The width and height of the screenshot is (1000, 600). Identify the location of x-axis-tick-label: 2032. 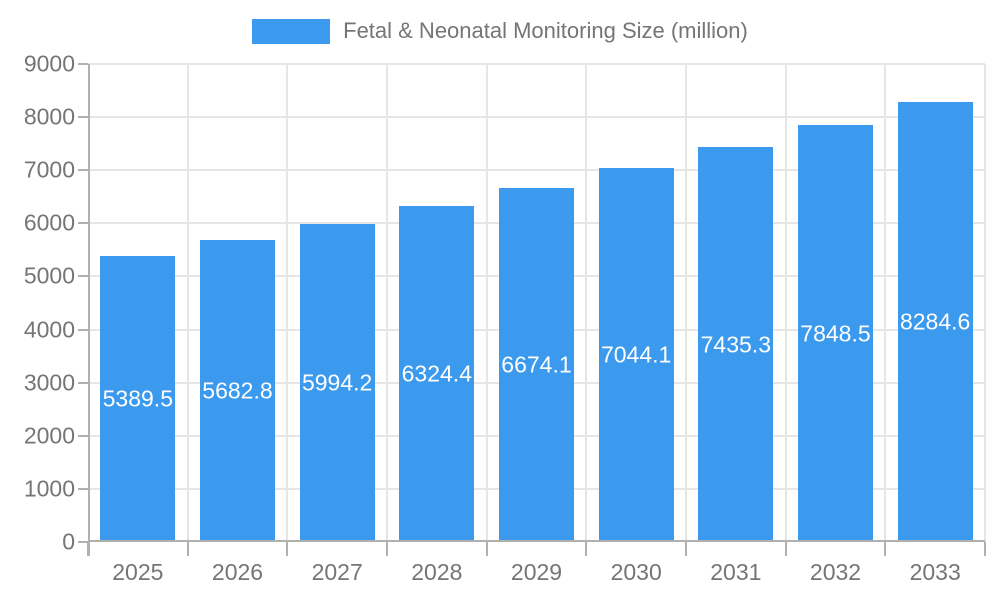
(835, 572).